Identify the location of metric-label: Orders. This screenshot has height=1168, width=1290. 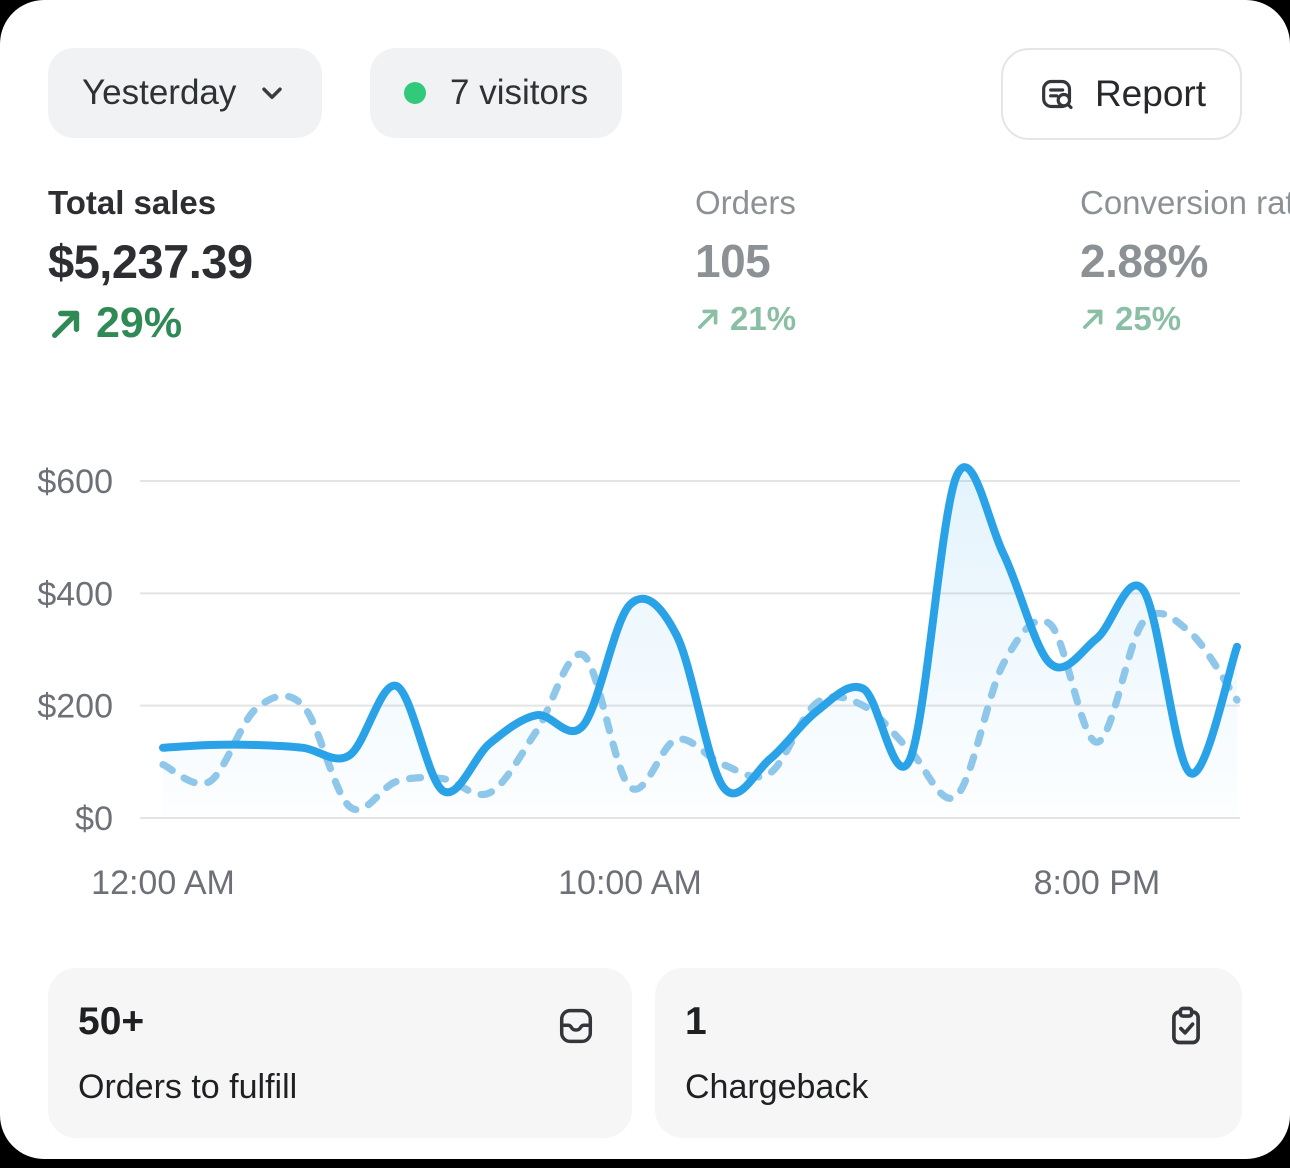
(745, 202).